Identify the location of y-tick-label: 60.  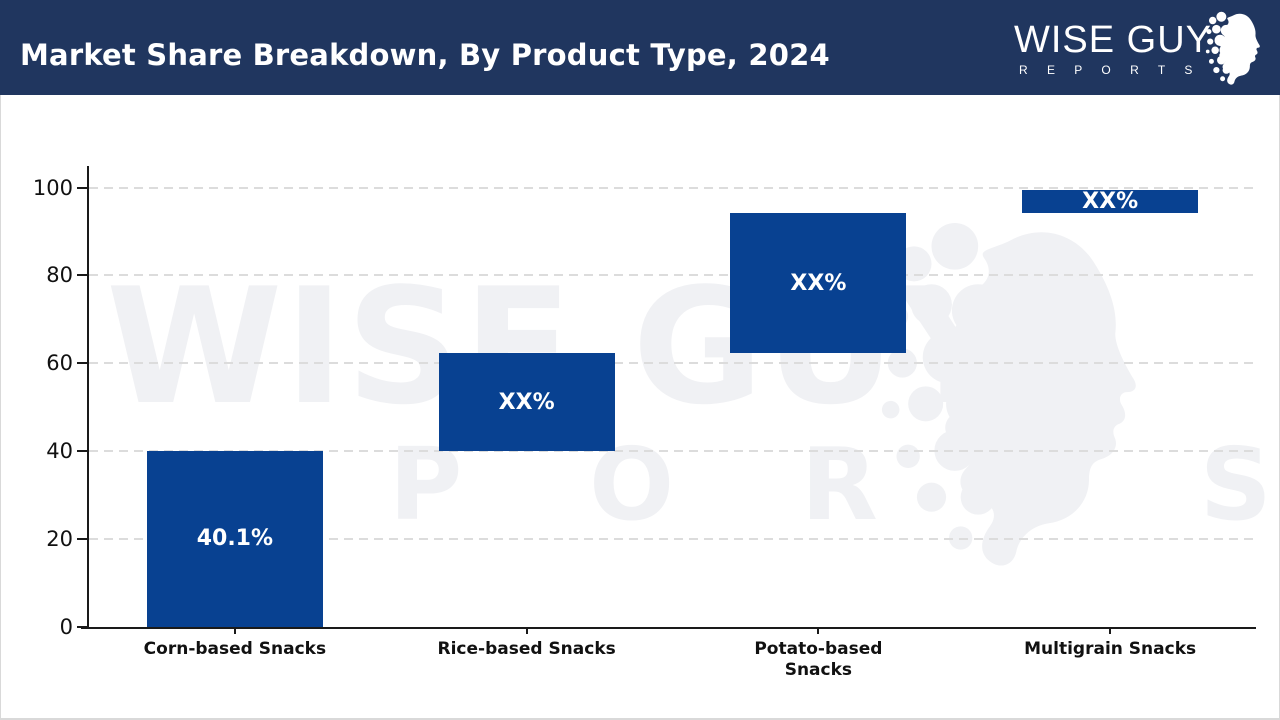
(59, 363).